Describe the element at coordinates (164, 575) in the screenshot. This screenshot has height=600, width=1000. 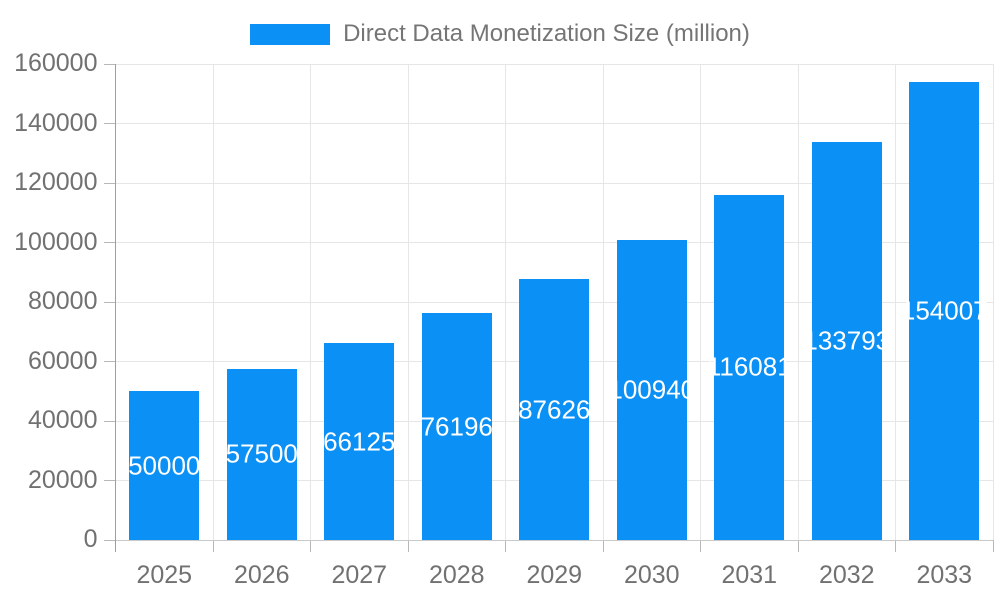
I see `x-axis-label: 2025` at that location.